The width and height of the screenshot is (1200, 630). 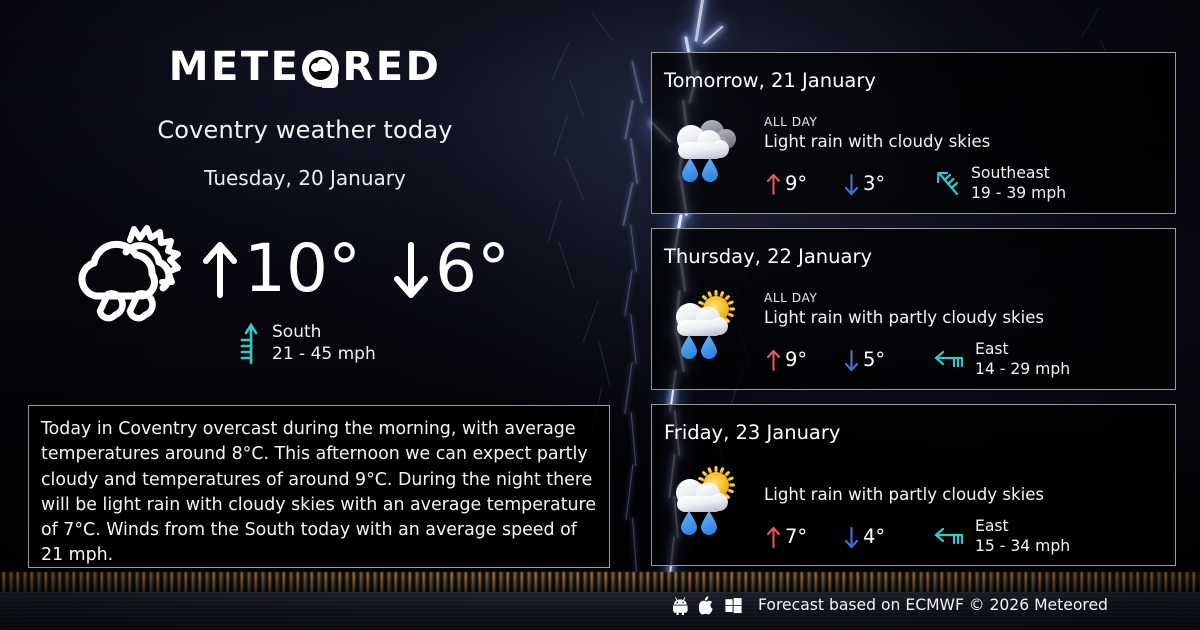 I want to click on forecast-panel-thursday: Thursday, 22 January, so click(x=913, y=309).